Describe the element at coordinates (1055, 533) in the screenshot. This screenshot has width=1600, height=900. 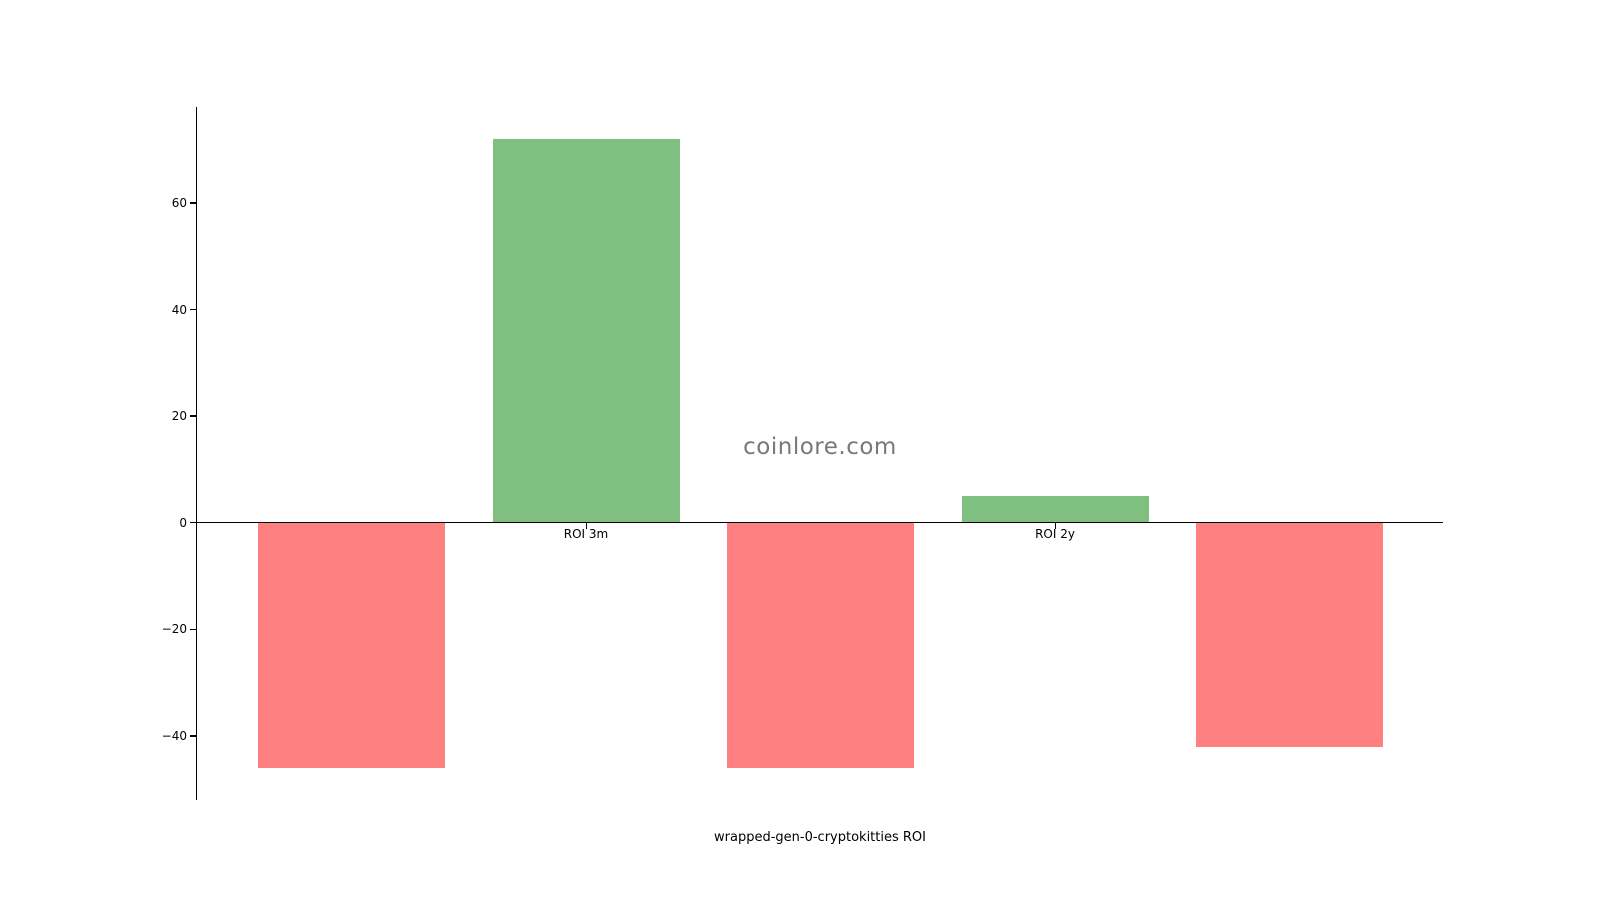
I see `x-tick-label: ROI 2y` at that location.